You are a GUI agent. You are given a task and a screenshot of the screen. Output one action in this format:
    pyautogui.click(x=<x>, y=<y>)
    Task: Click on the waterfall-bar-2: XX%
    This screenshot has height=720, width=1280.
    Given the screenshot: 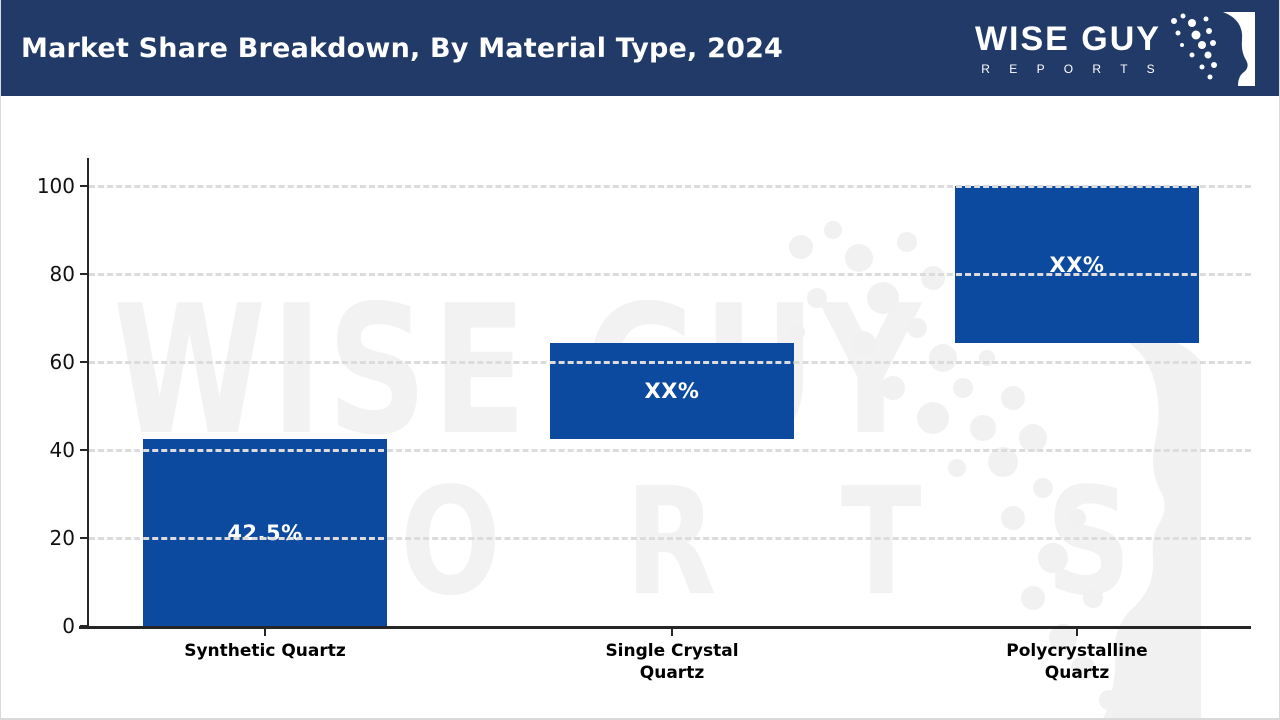 What is the action you would take?
    pyautogui.click(x=672, y=391)
    